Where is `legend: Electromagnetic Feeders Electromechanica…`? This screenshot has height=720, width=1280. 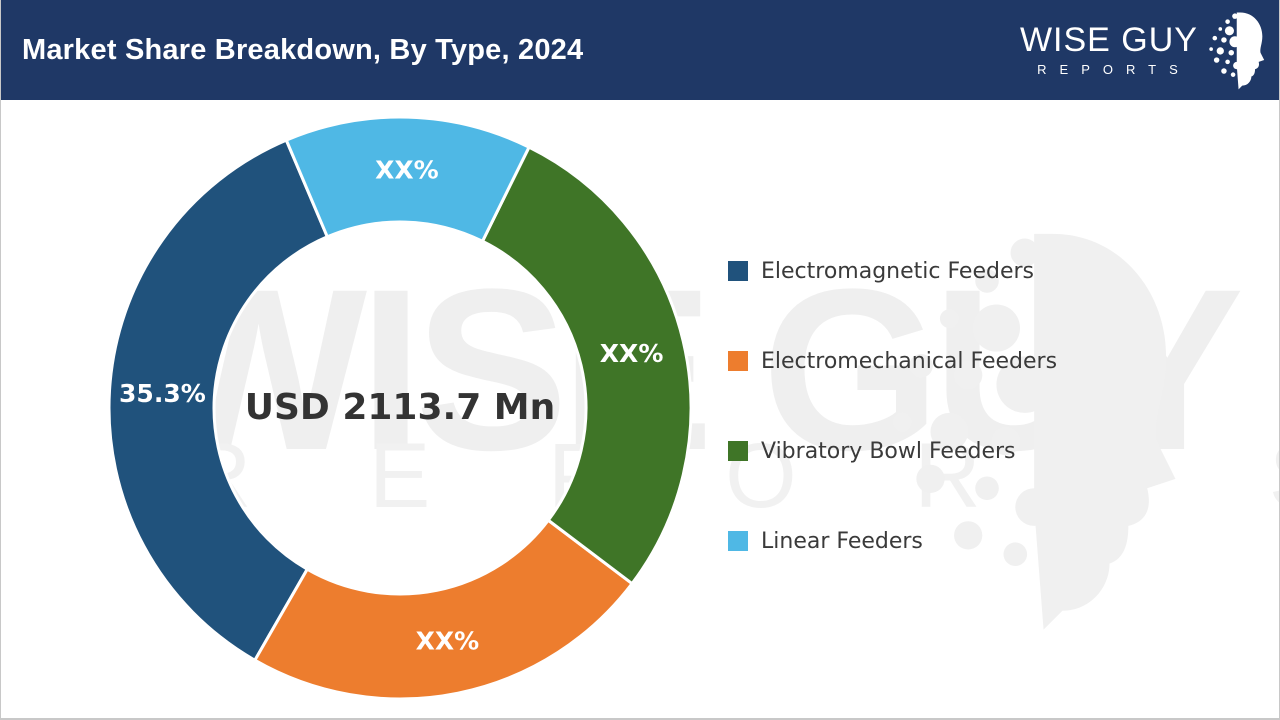
legend: Electromagnetic Feeders Electromechanica… is located at coordinates (892, 437).